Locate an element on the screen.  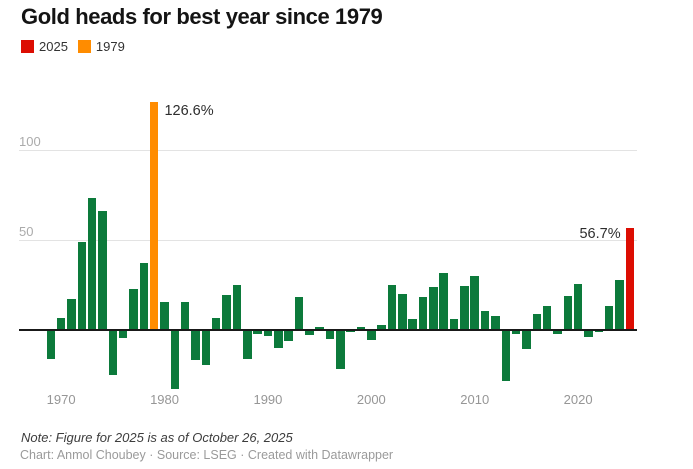
bar-1997 is located at coordinates (340, 349).